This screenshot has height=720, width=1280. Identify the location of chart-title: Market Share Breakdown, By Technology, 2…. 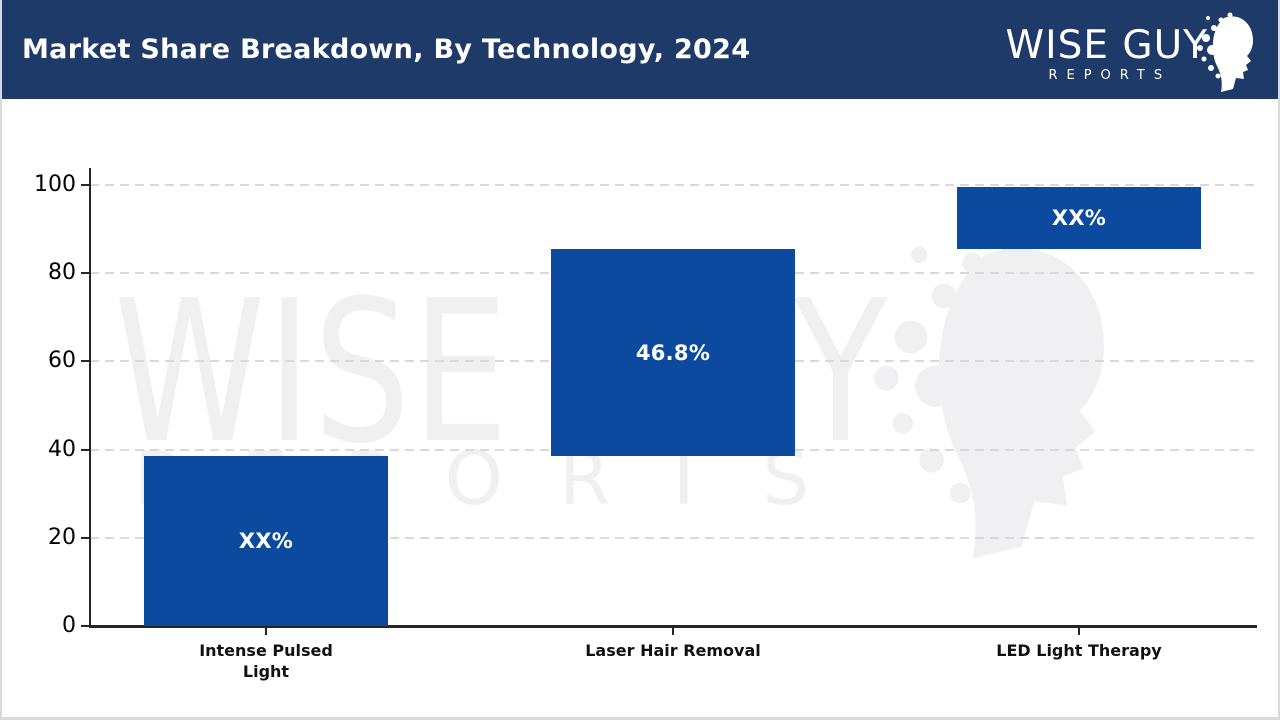
(386, 49).